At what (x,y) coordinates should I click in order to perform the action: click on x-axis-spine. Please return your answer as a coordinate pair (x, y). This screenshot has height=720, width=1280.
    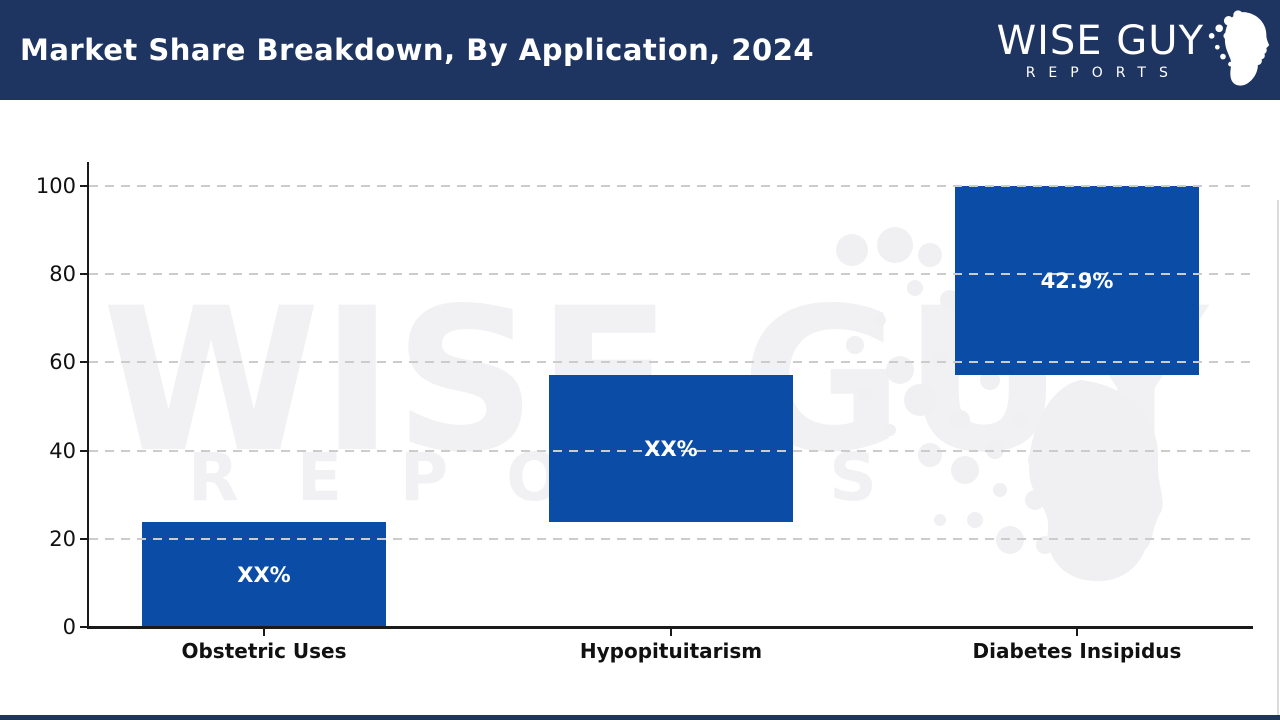
    Looking at the image, I should click on (670, 627).